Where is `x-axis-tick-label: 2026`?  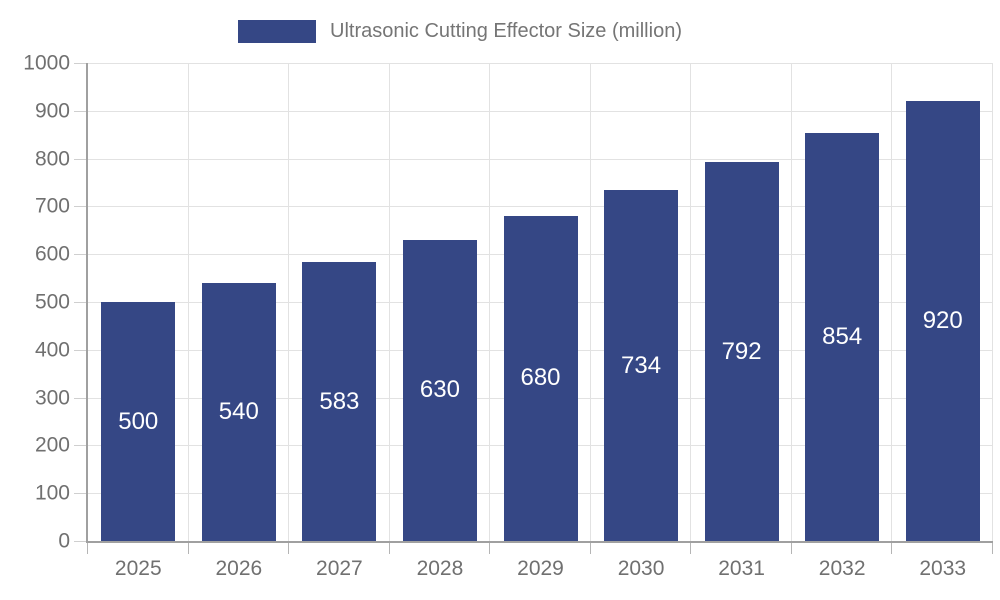 x-axis-tick-label: 2026 is located at coordinates (239, 568).